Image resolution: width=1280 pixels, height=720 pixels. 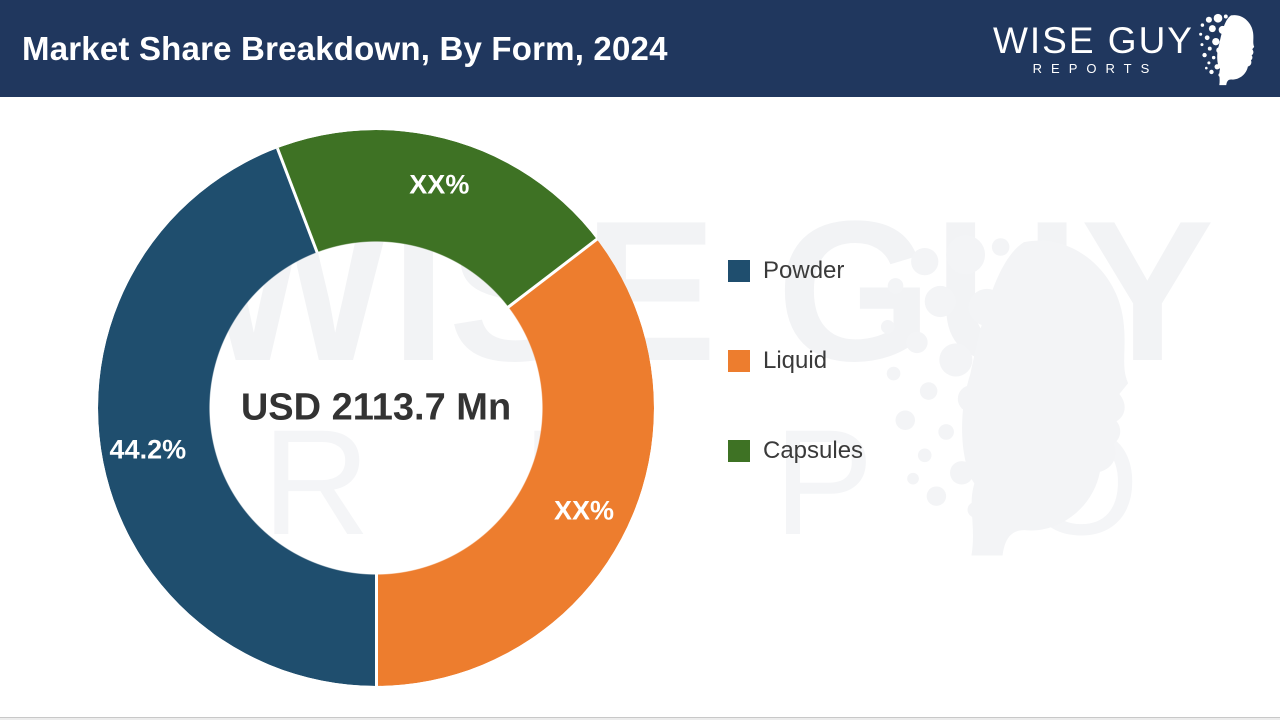 What do you see at coordinates (584, 510) in the screenshot?
I see `slice-label-liquid: XX%` at bounding box center [584, 510].